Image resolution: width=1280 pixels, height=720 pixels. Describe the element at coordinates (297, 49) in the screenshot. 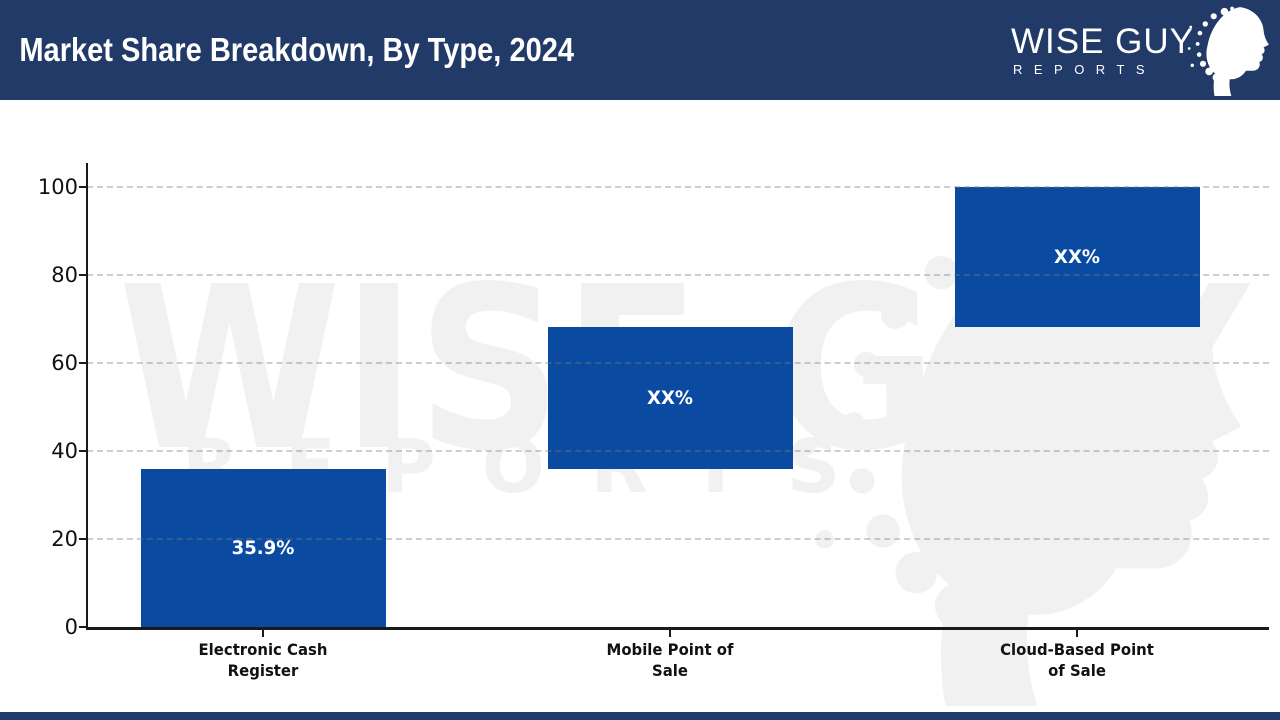

I see `page-title: Market Share Breakdown, By Type, 2024` at that location.